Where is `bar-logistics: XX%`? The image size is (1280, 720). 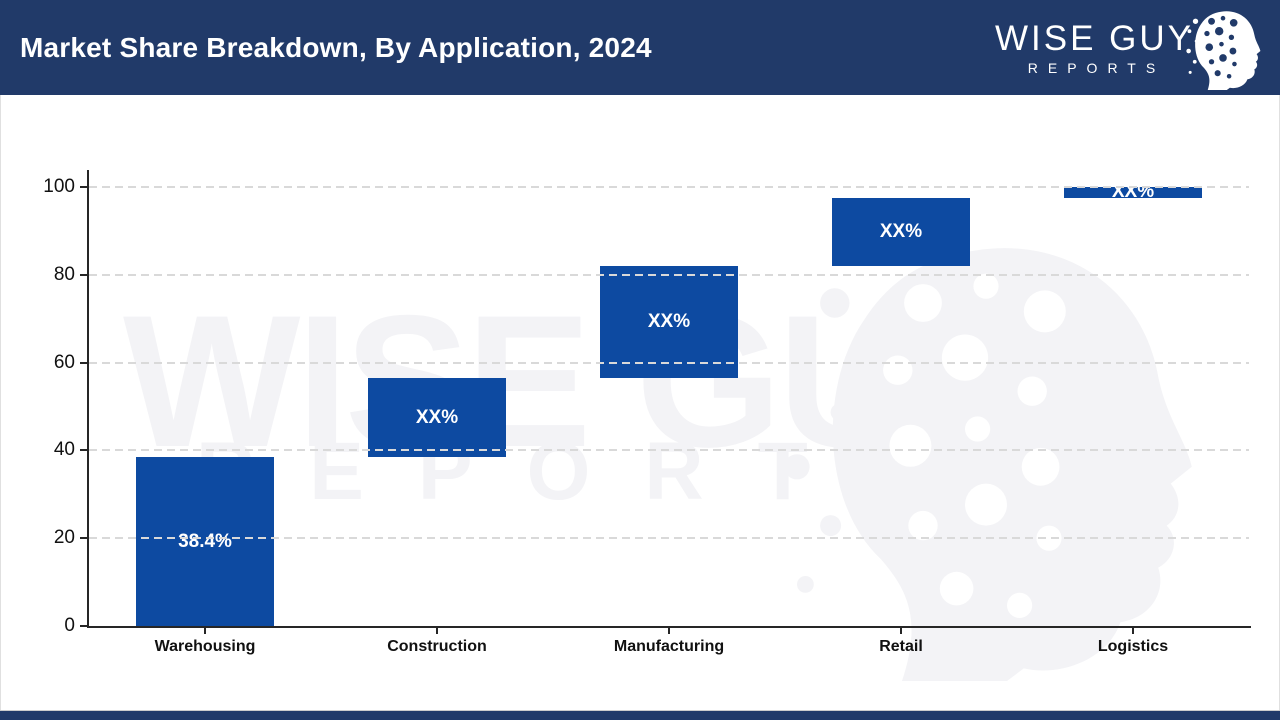 bar-logistics: XX% is located at coordinates (1133, 191).